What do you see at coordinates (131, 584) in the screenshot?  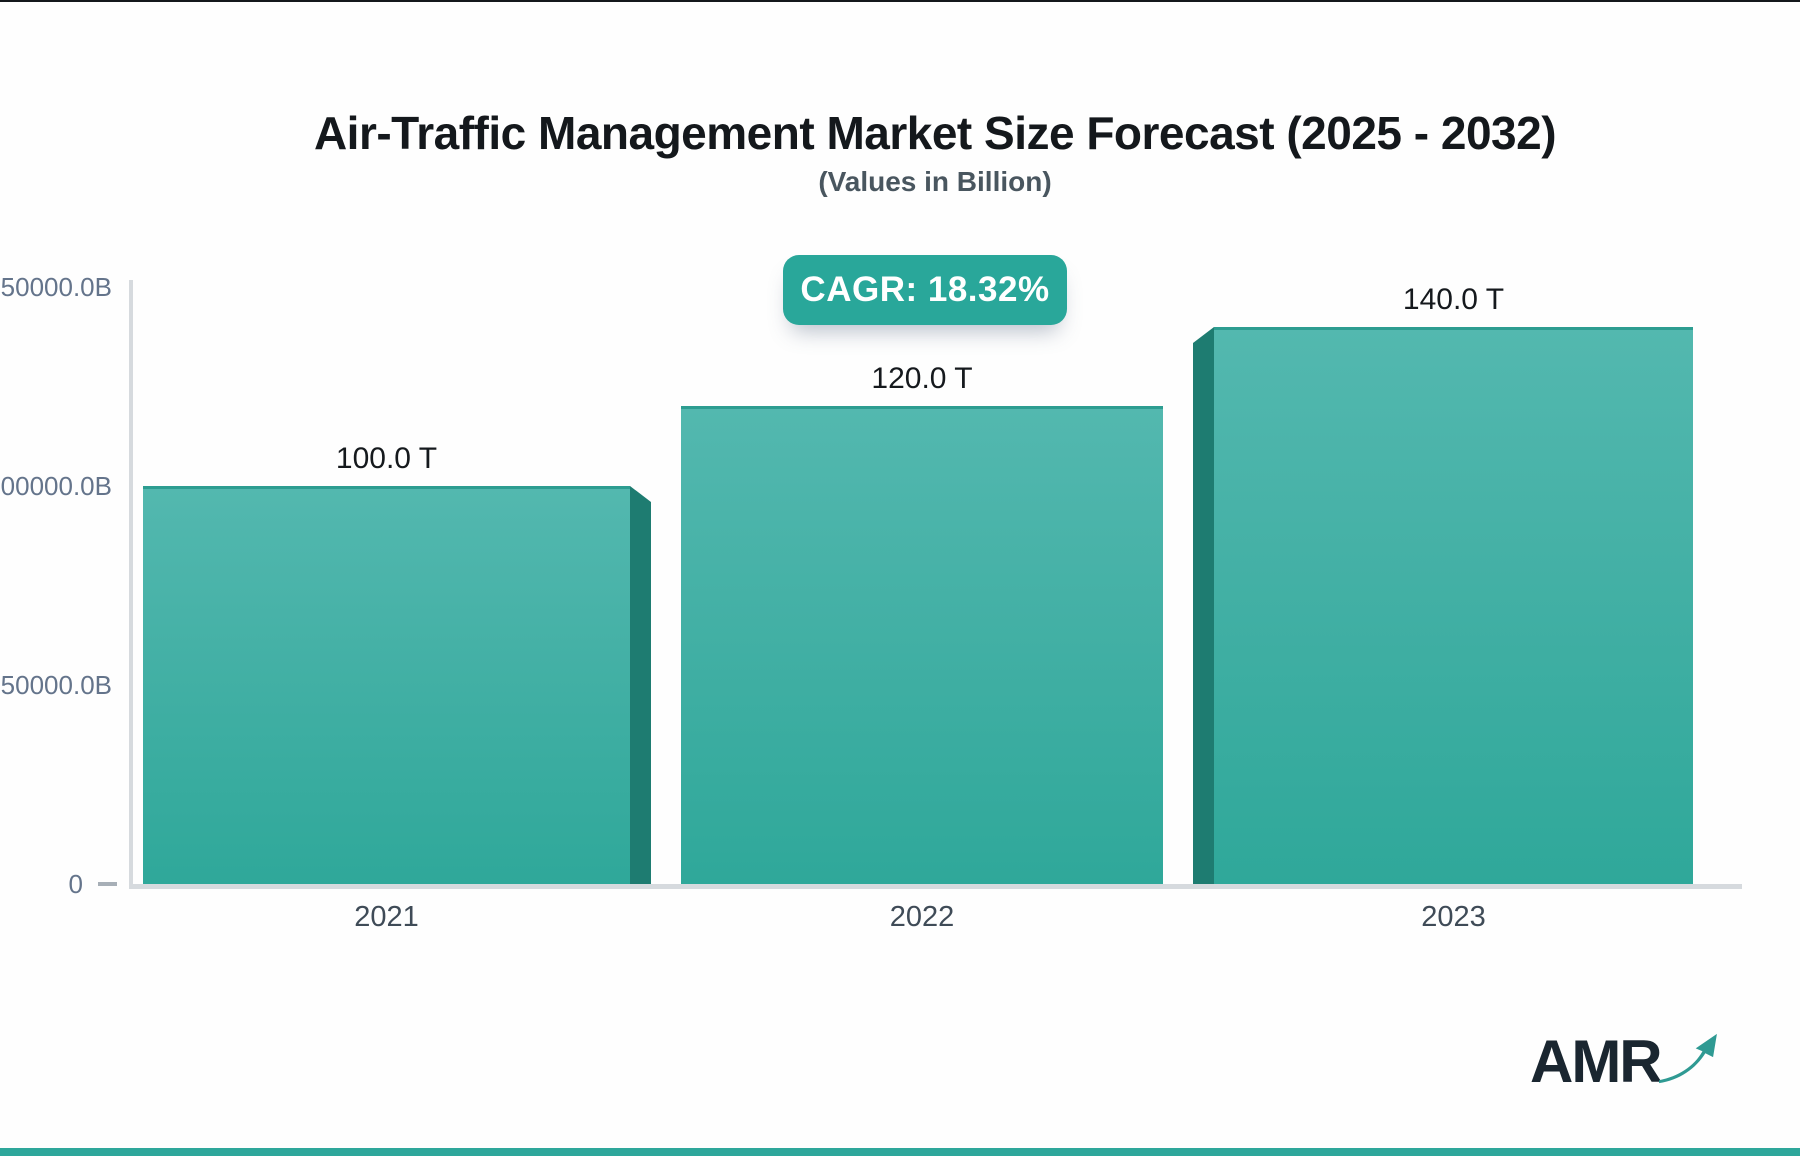 I see `y-axis-line` at bounding box center [131, 584].